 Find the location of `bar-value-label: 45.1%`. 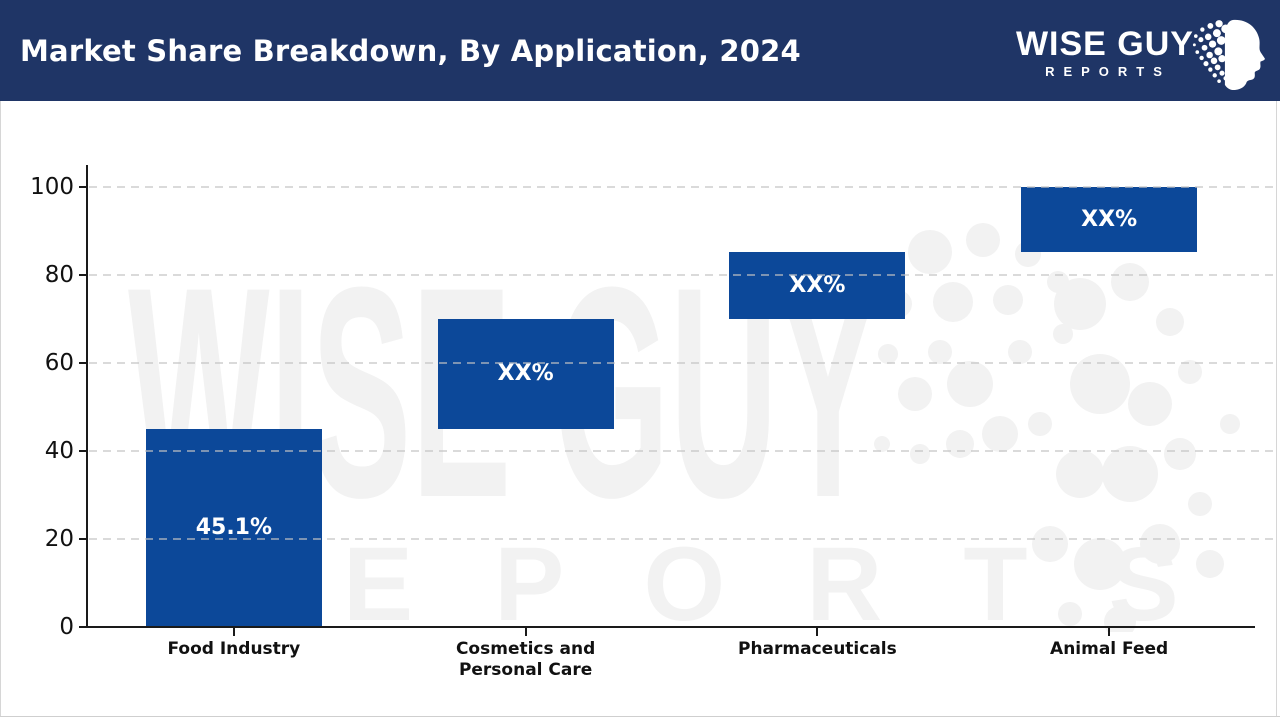

bar-value-label: 45.1% is located at coordinates (234, 527).